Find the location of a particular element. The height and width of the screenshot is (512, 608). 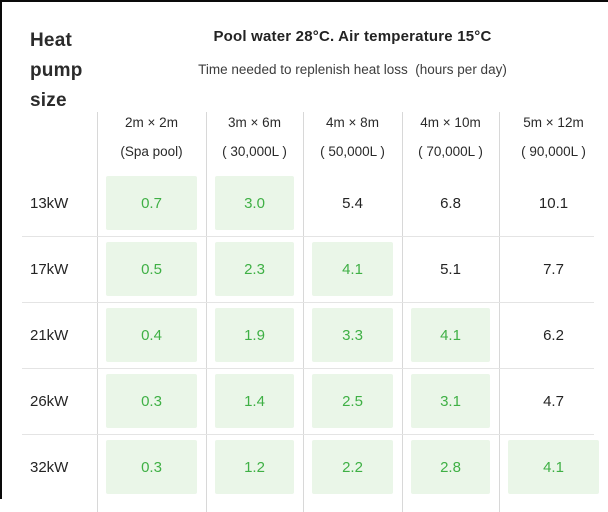

table-cell: 4.7 is located at coordinates (553, 401).